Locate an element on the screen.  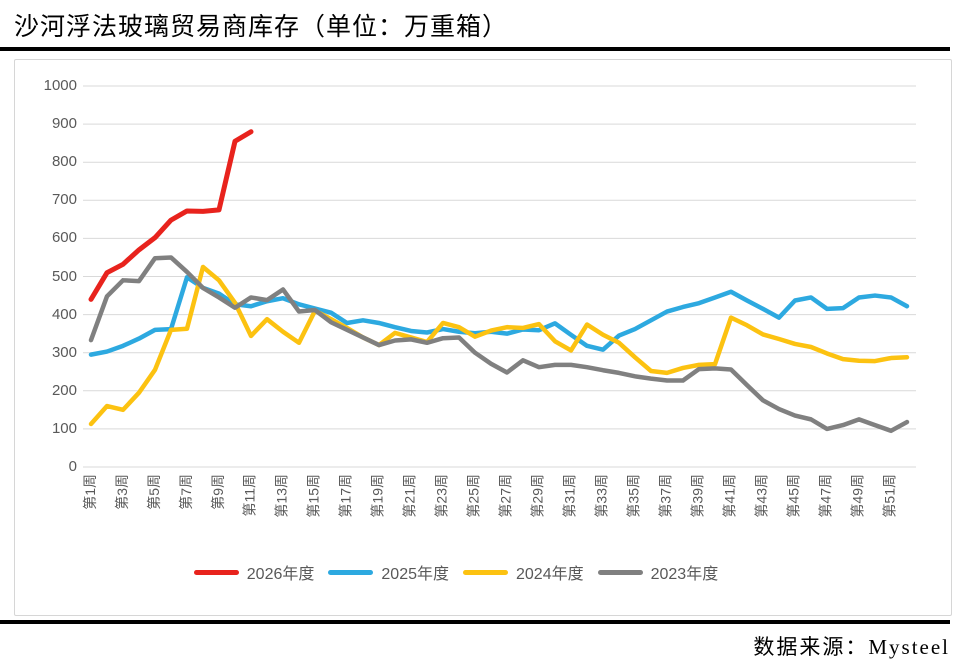
legend-item: 2026年度 is located at coordinates (254, 572).